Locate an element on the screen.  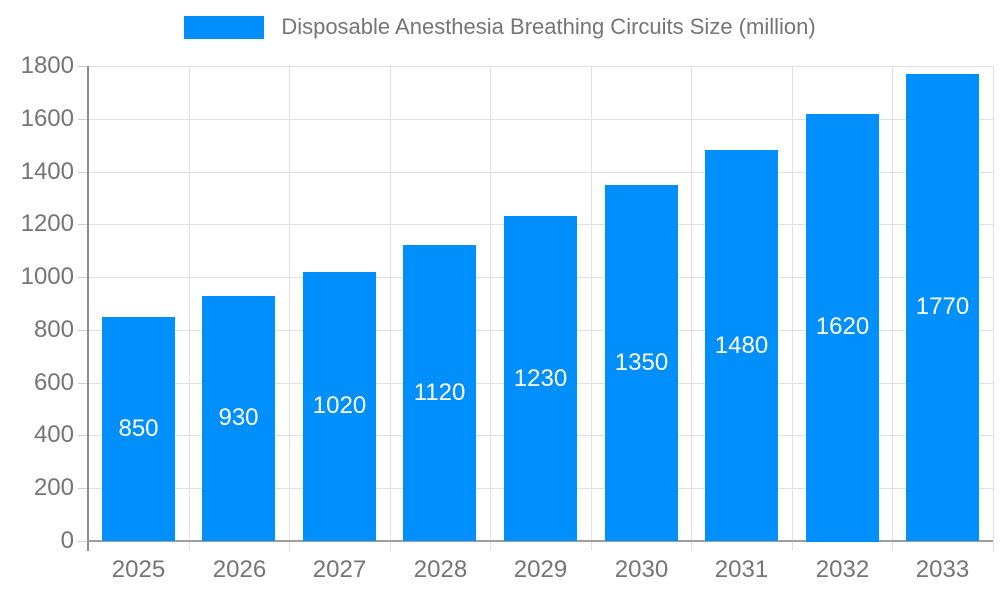
bar-2032 is located at coordinates (842, 328).